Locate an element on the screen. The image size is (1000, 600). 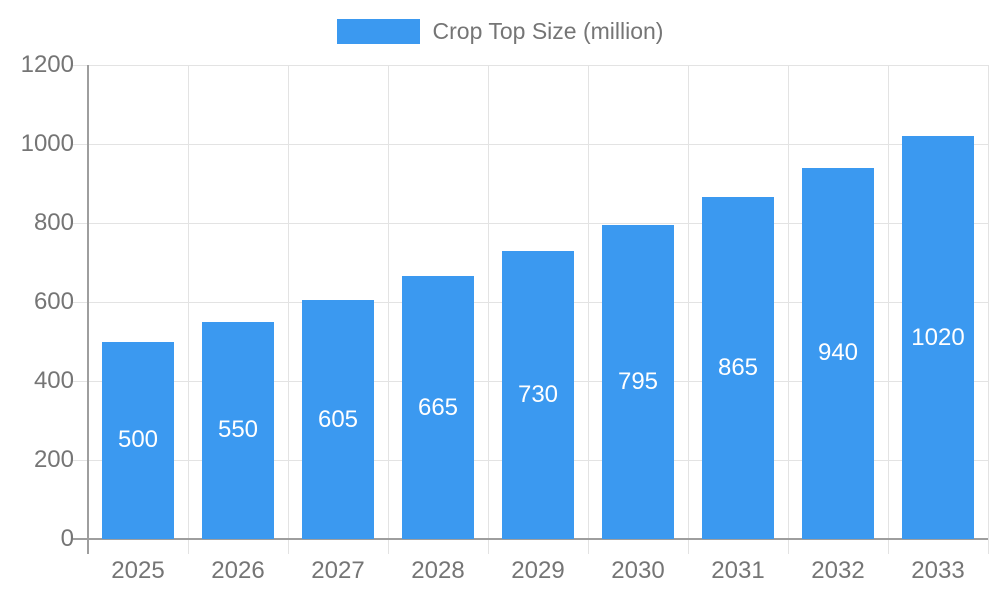
x-tick-label: 2025 is located at coordinates (138, 570).